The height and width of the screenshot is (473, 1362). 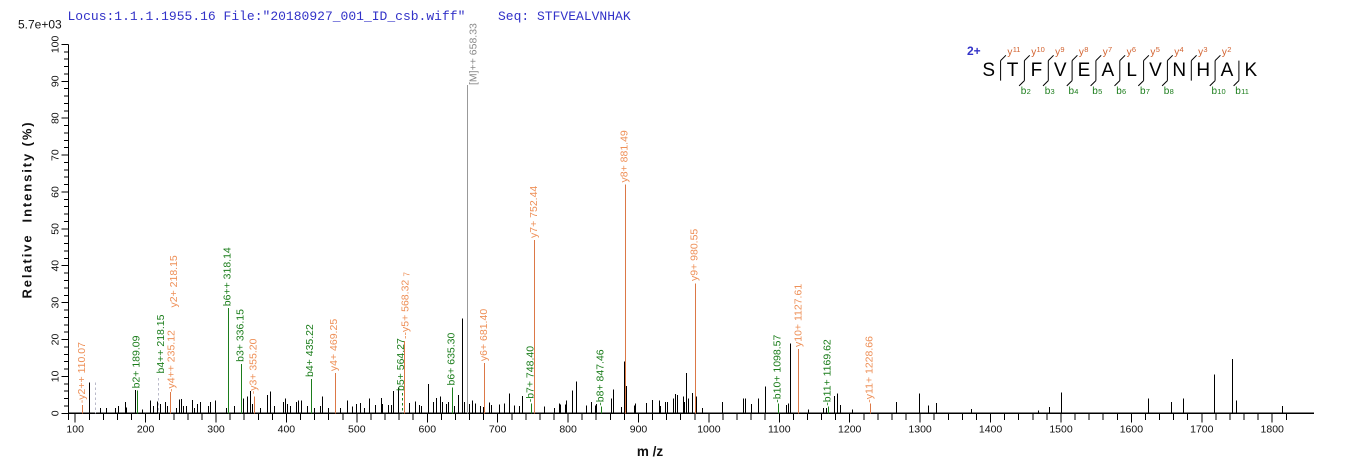 I want to click on svg-text: [M]++ 658.33, so click(x=474, y=54).